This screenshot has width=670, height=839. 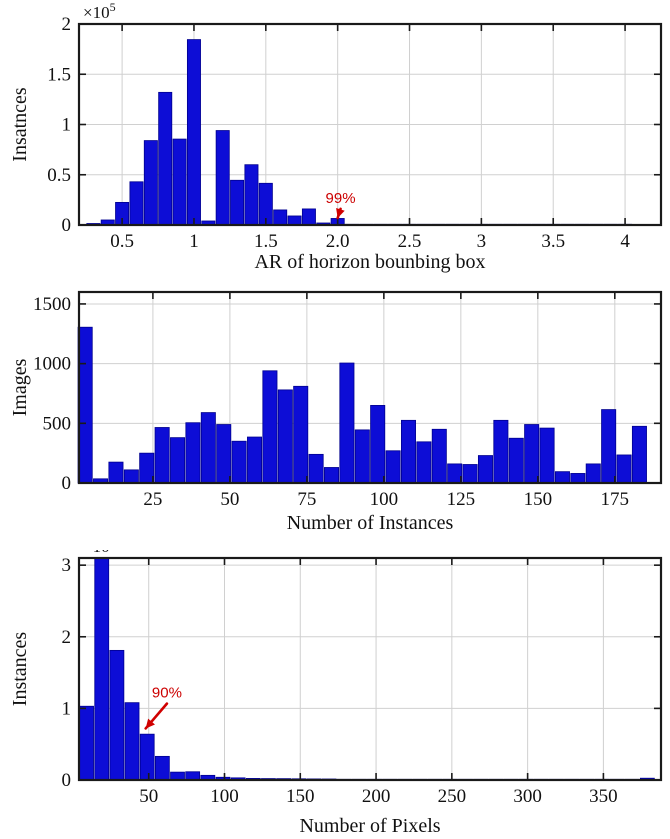 I want to click on xtick-label: 100, so click(x=224, y=796).